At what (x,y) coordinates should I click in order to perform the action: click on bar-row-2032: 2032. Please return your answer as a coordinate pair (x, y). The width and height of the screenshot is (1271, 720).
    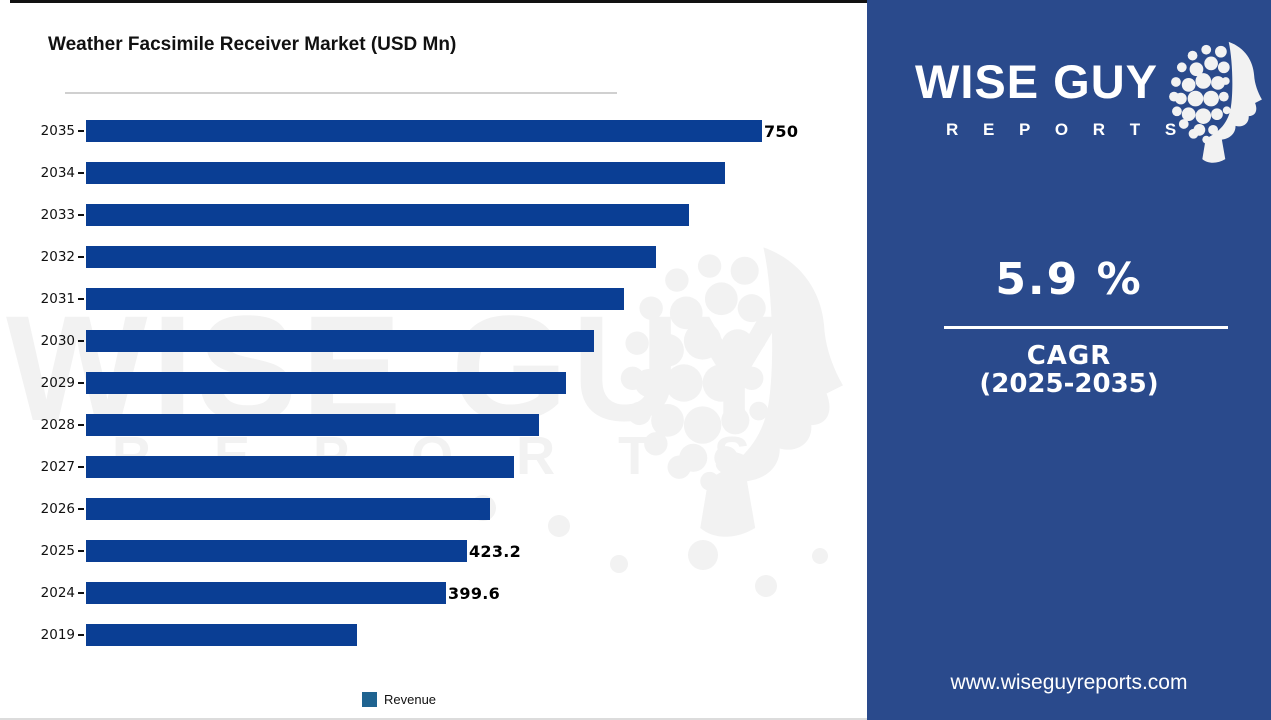
    Looking at the image, I should click on (433, 257).